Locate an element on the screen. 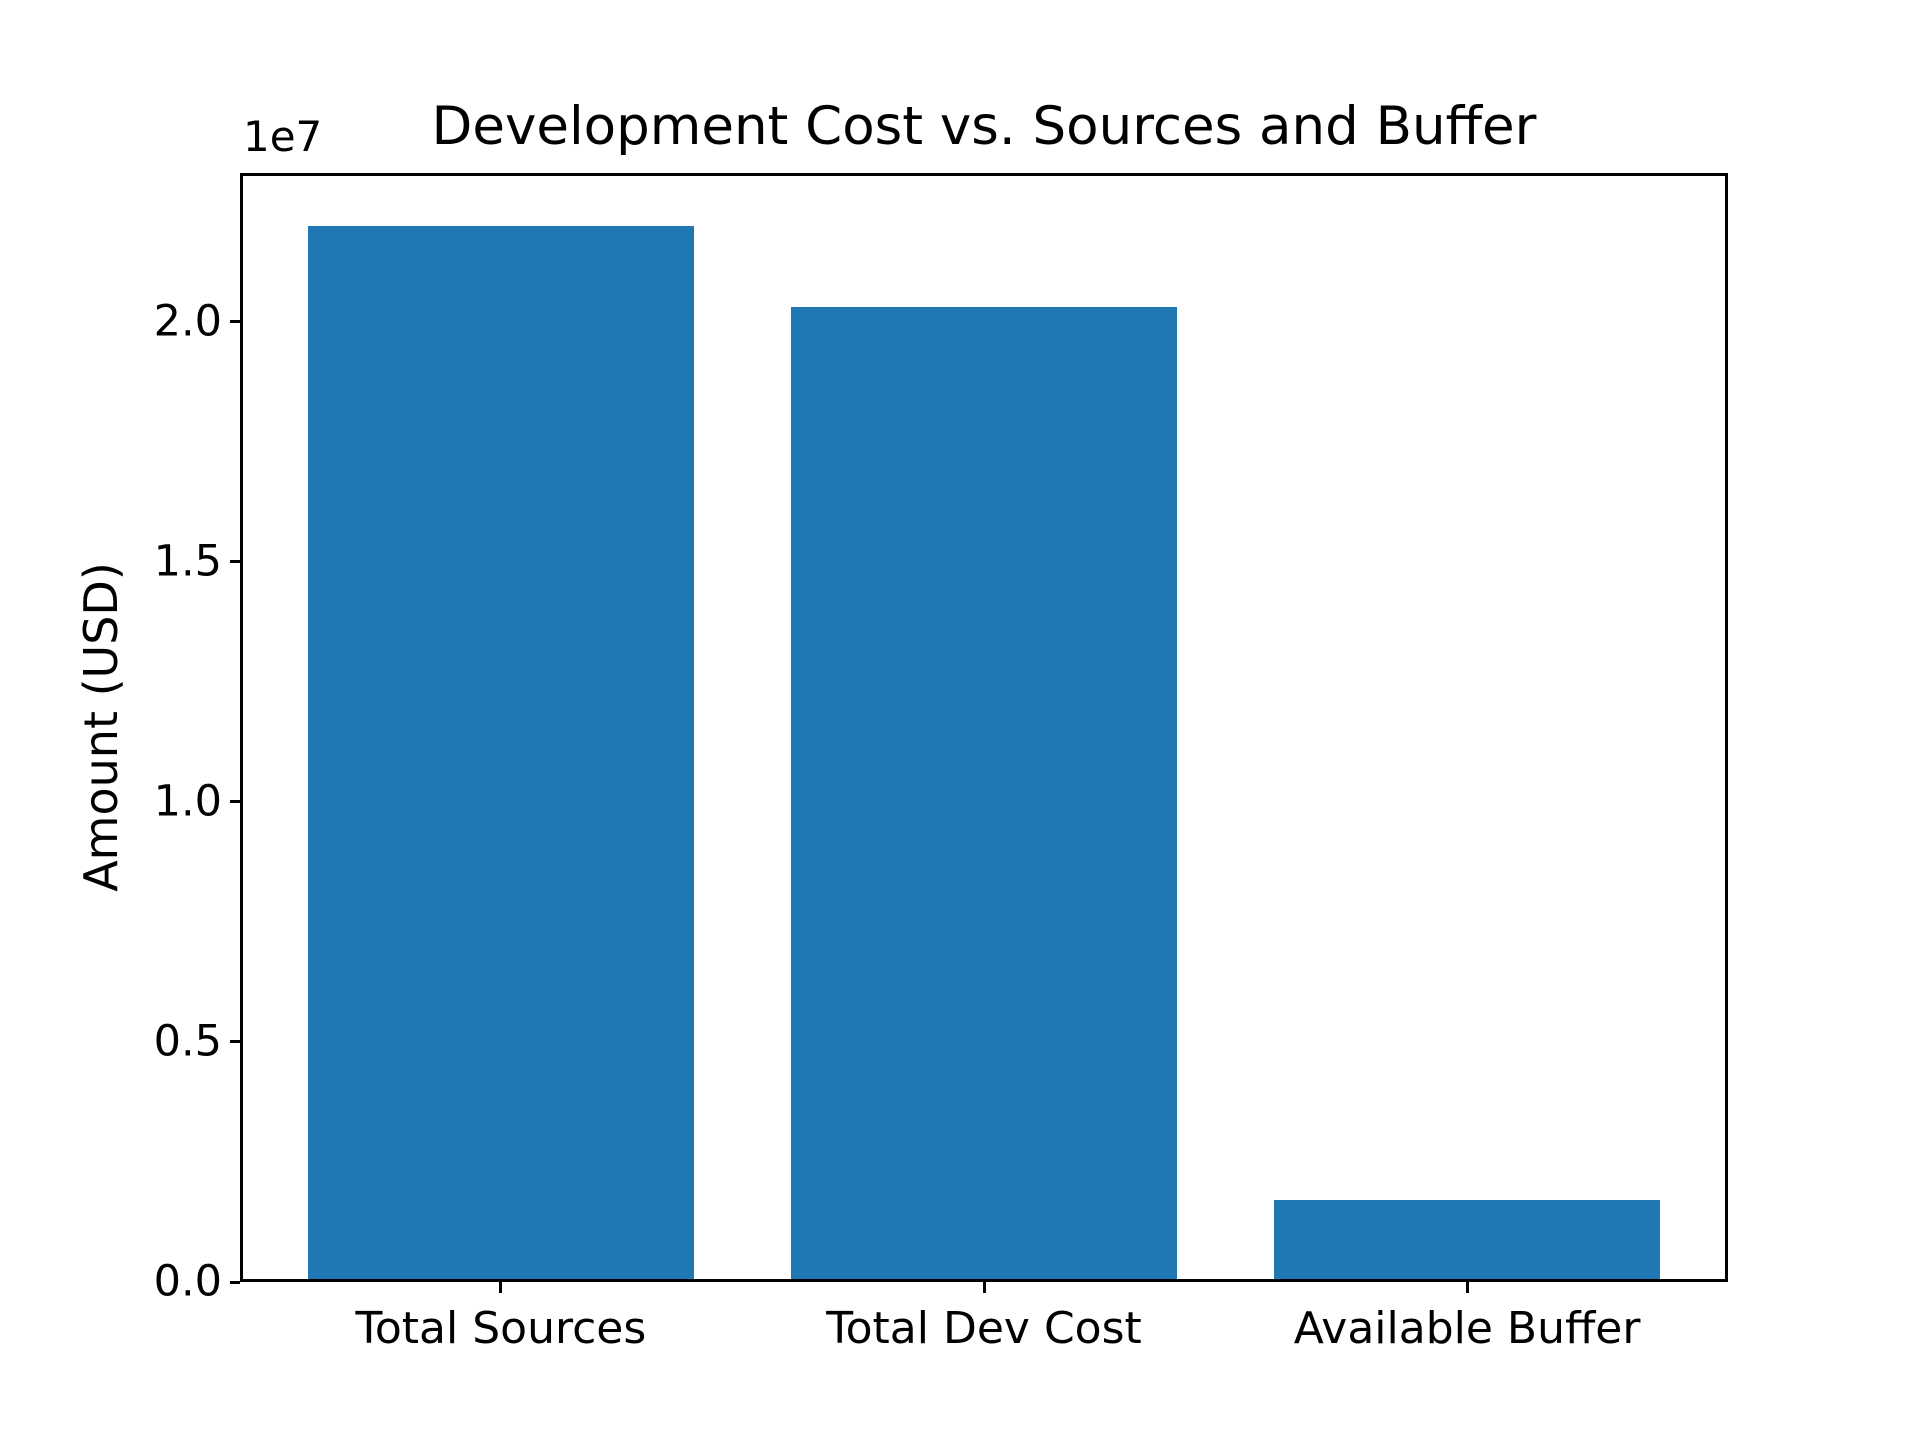  x-tick-label-total-sources: Total Sources is located at coordinates (501, 1328).